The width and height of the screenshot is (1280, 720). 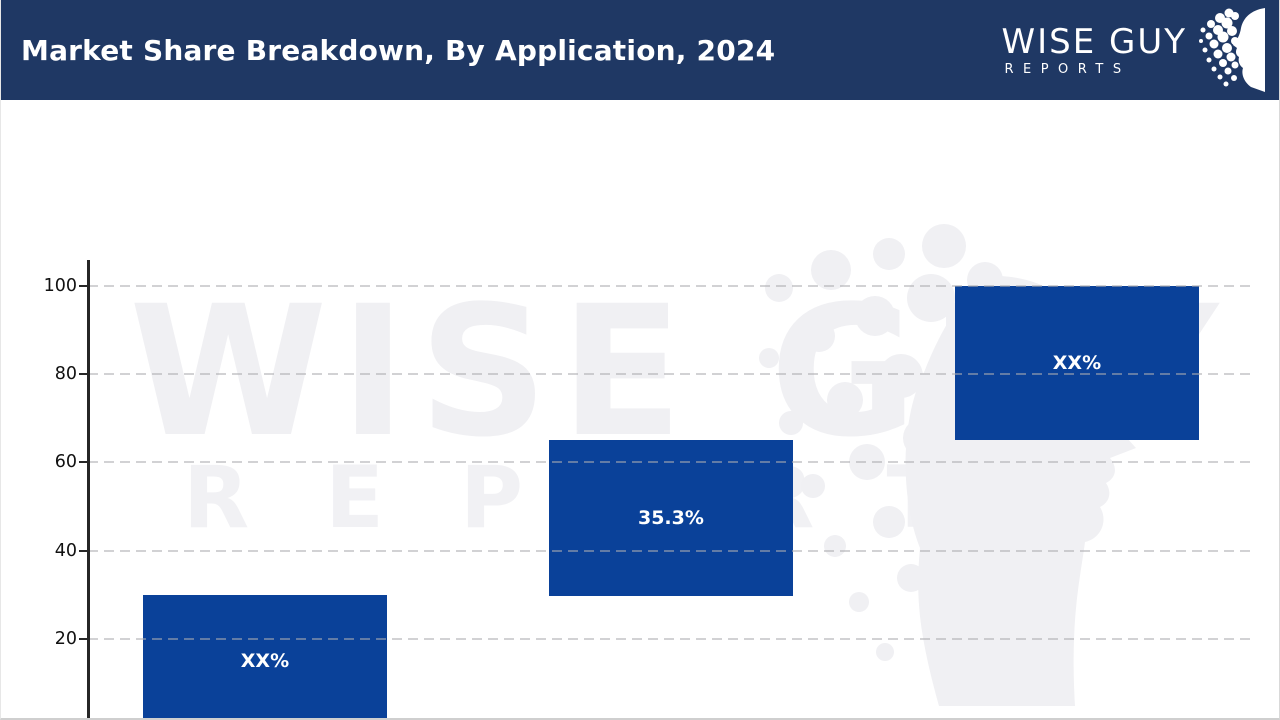 I want to click on bar-value-label-commercial: 35.3%, so click(x=670, y=517).